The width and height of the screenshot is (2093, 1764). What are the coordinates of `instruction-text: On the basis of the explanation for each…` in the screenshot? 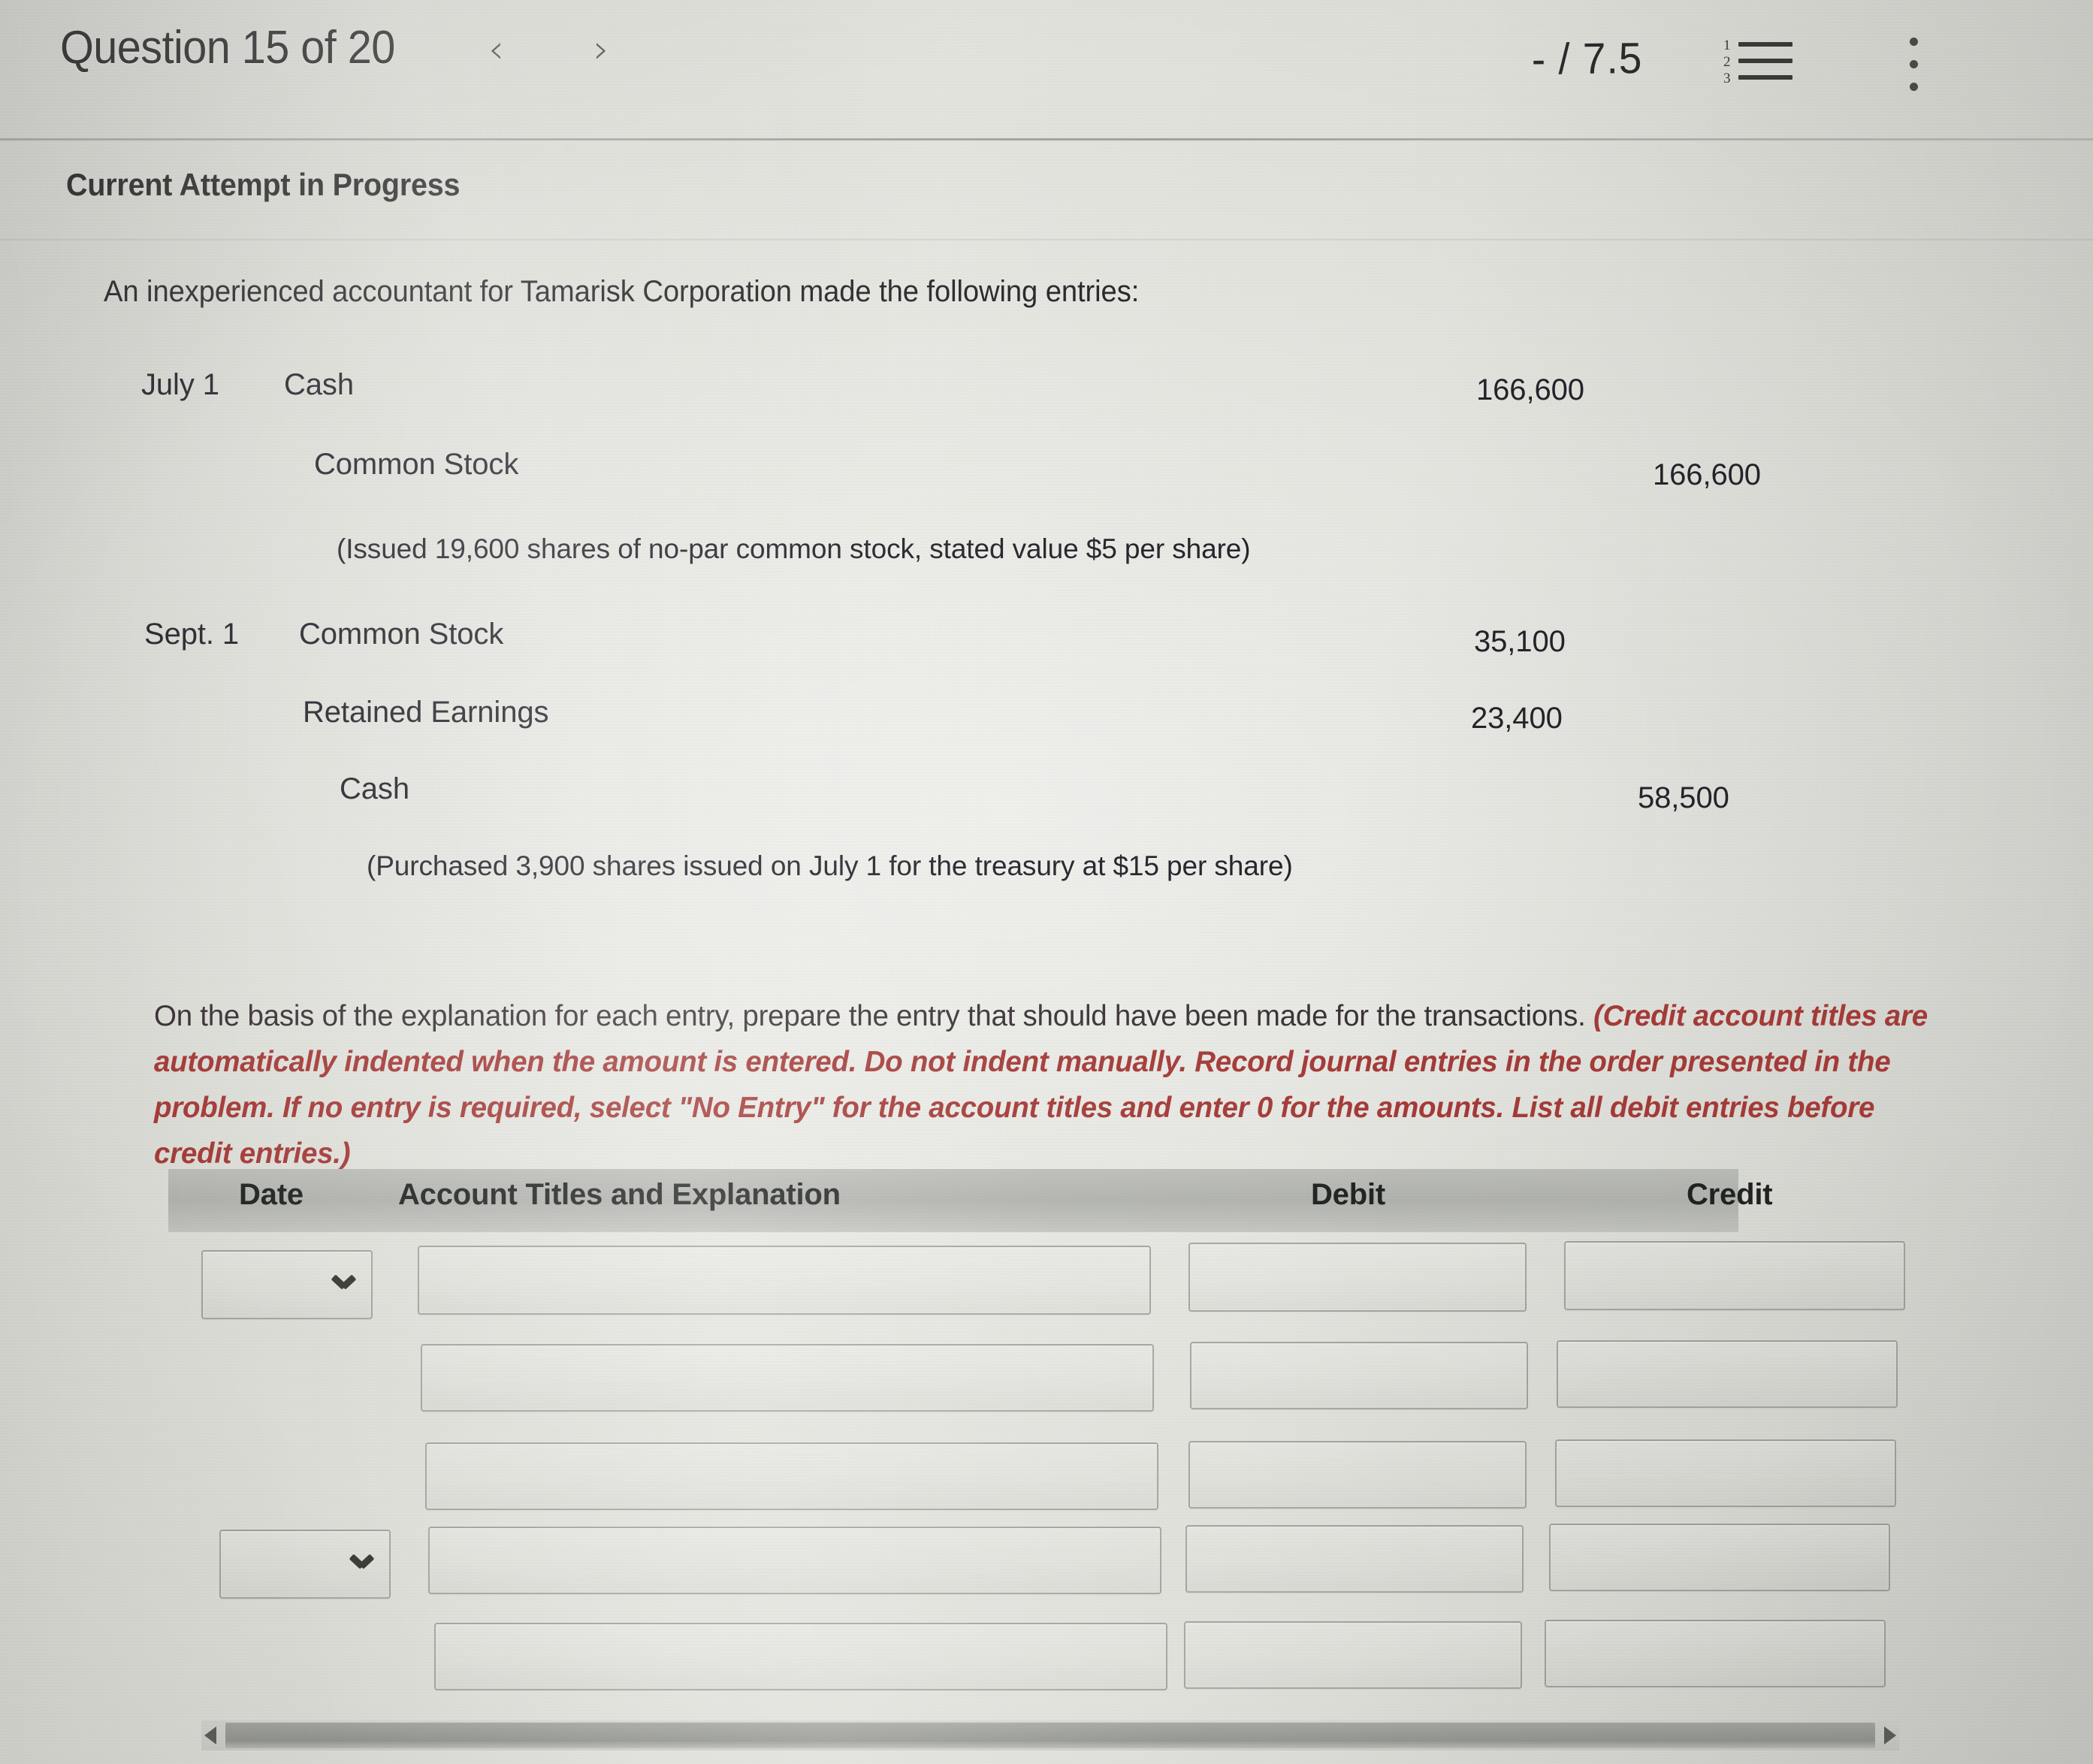 It's located at (1052, 1085).